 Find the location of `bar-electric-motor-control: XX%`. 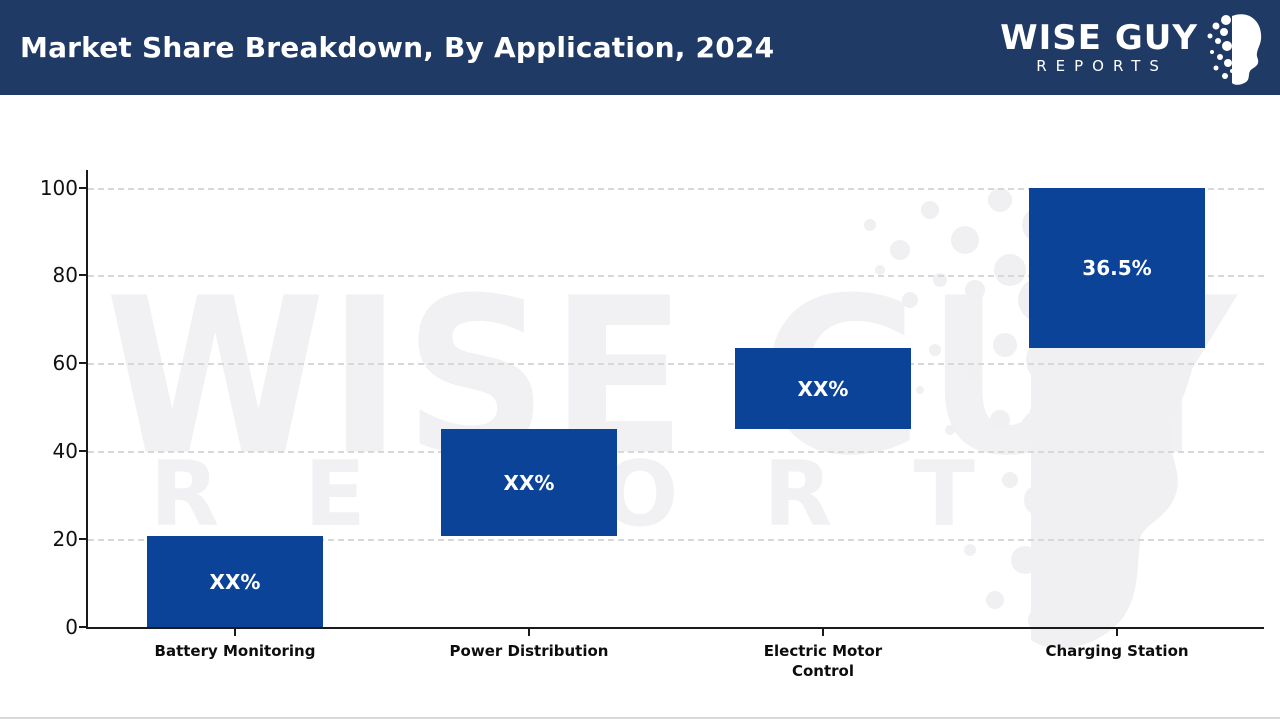

bar-electric-motor-control: XX% is located at coordinates (823, 388).